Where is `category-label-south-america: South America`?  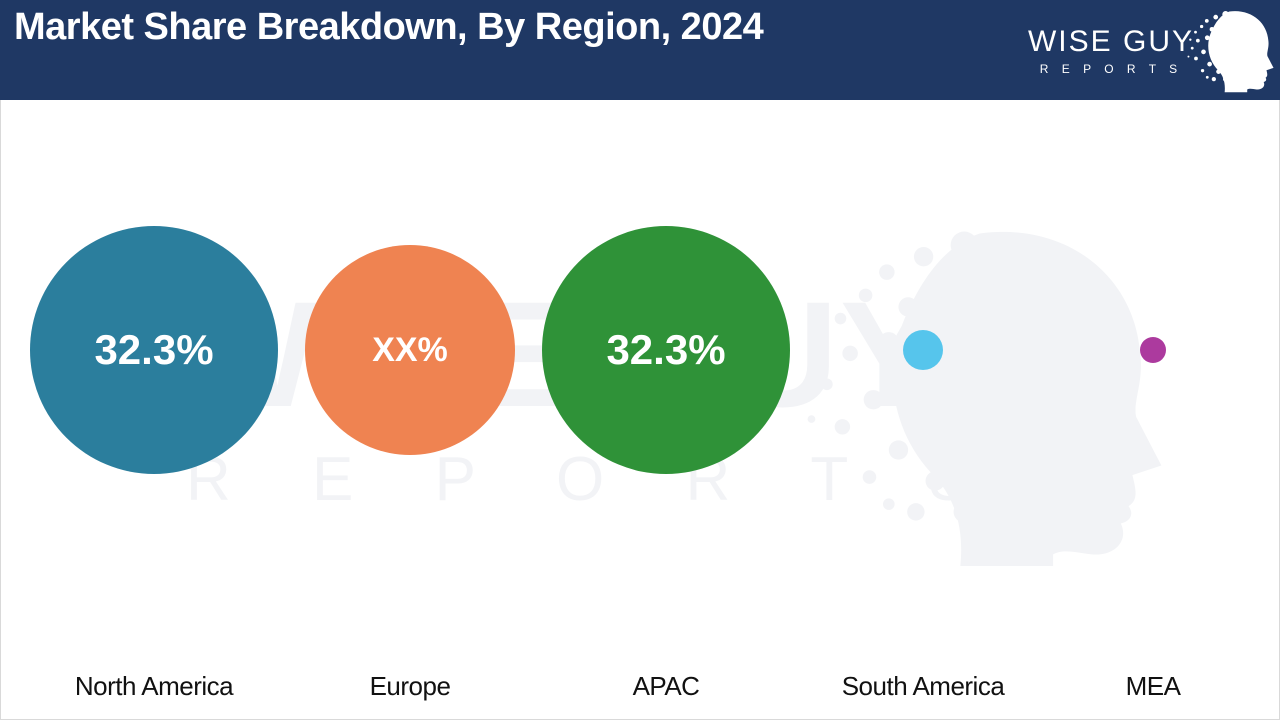
category-label-south-america: South America is located at coordinates (923, 686).